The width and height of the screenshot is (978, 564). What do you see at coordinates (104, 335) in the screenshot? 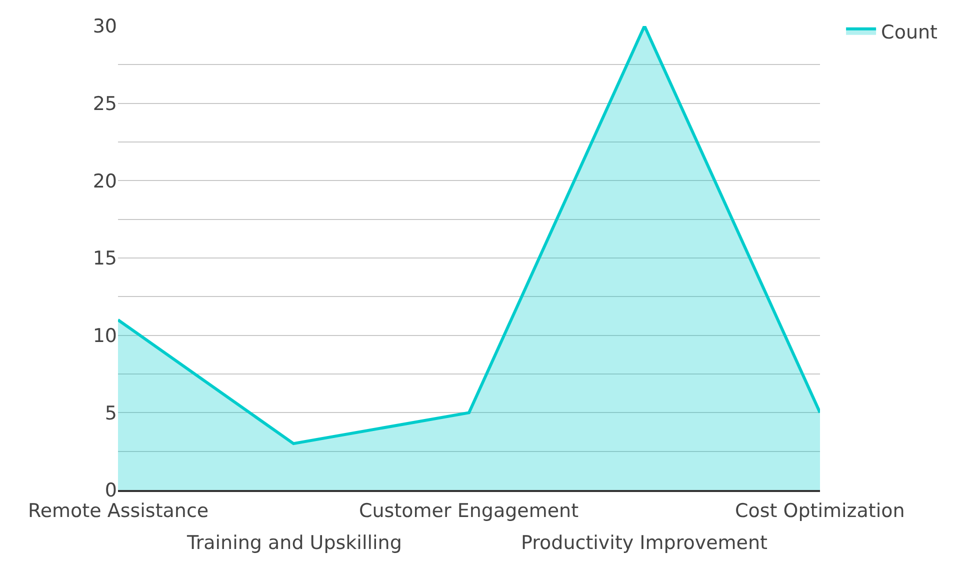
I see `y-tick-label: 10` at bounding box center [104, 335].